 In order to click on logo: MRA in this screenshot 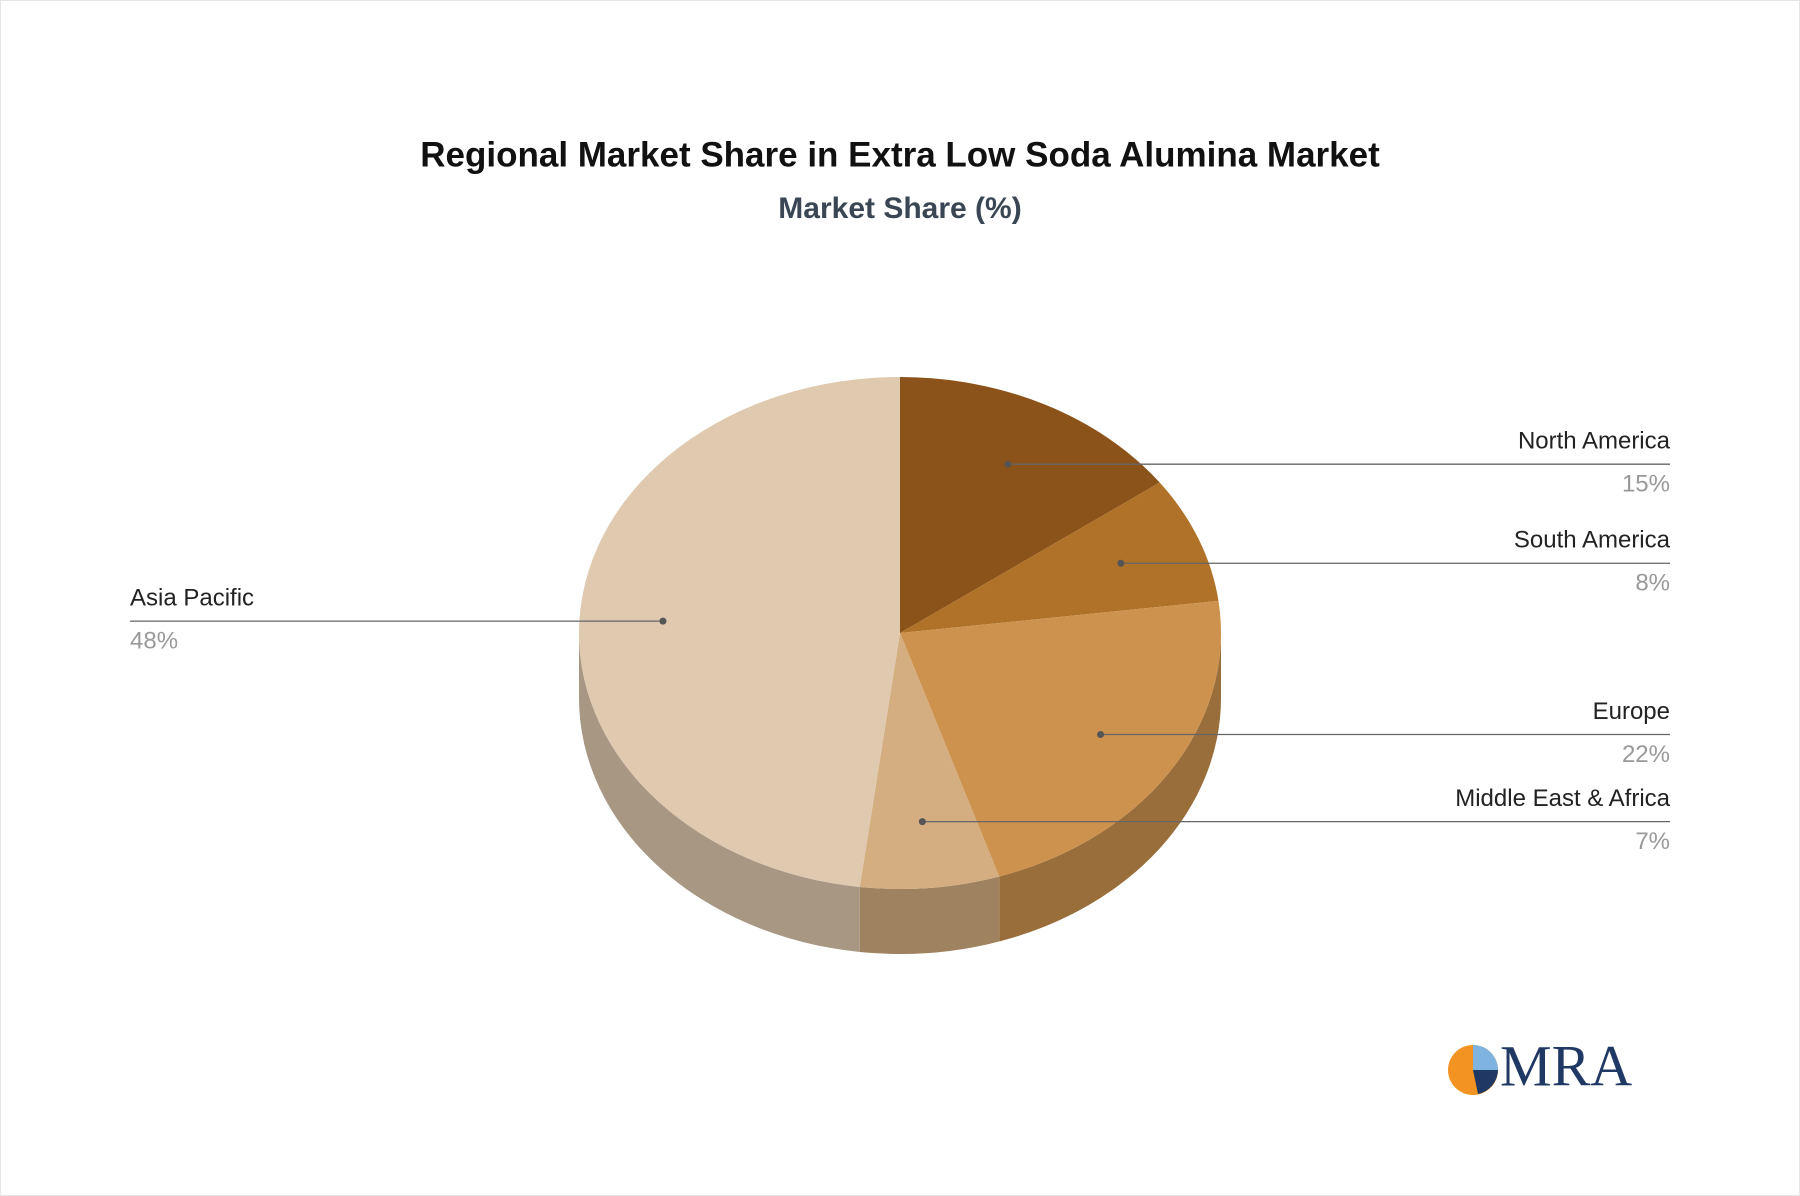, I will do `click(1540, 1065)`.